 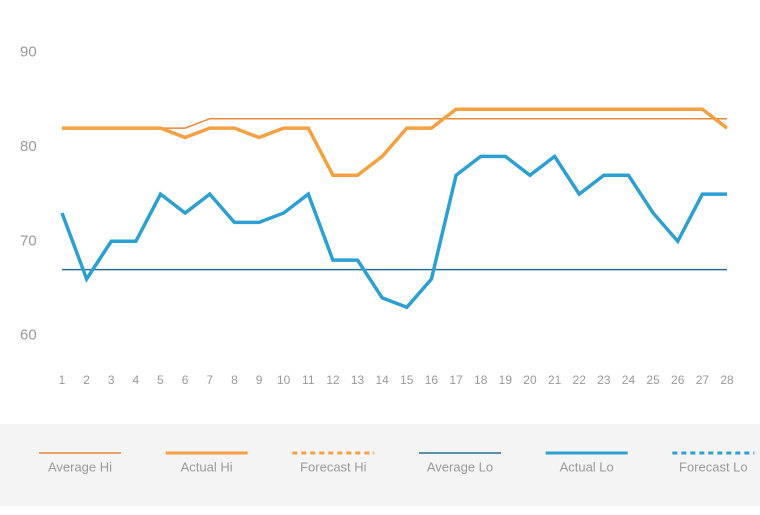 I want to click on x-tick-label: 19, so click(x=506, y=380).